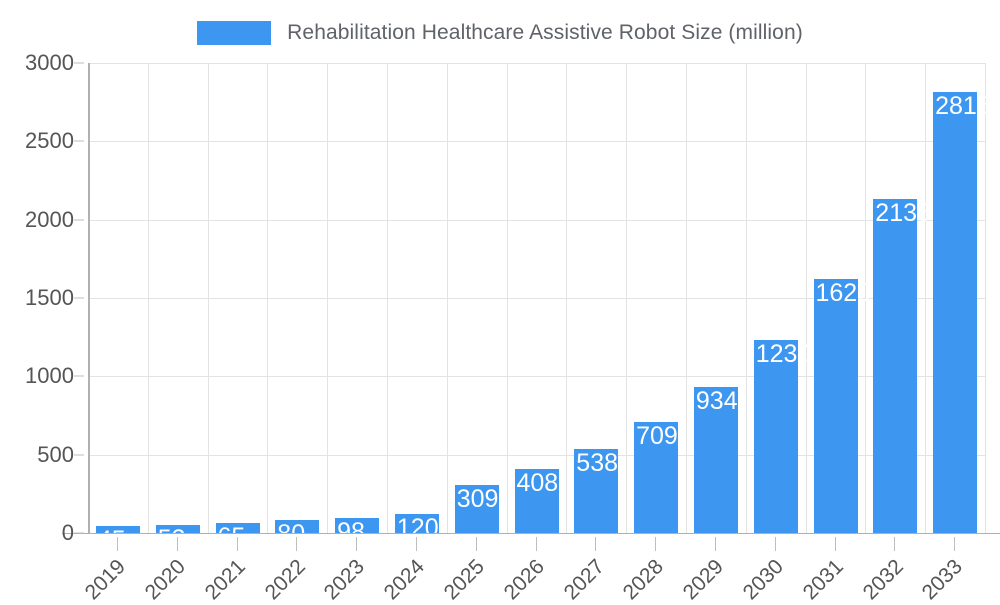  I want to click on y-axis-tick-label: 1000, so click(49, 376).